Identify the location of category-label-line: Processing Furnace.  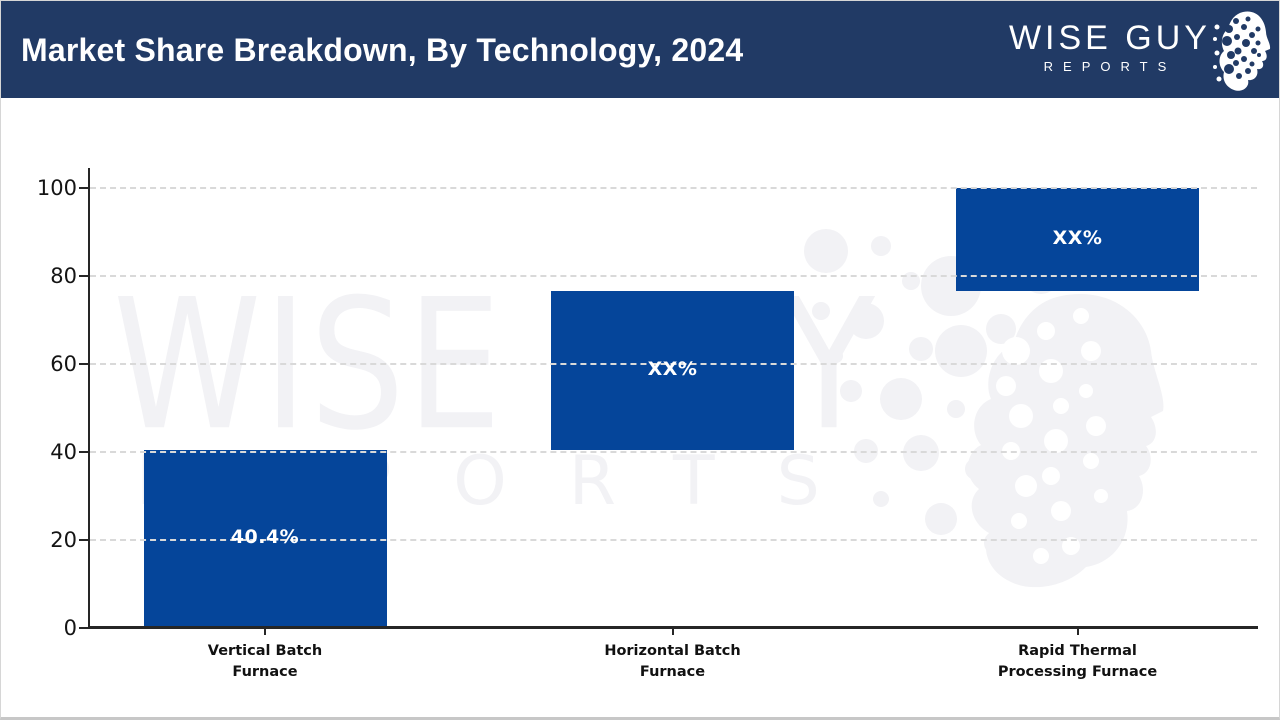
(1077, 672).